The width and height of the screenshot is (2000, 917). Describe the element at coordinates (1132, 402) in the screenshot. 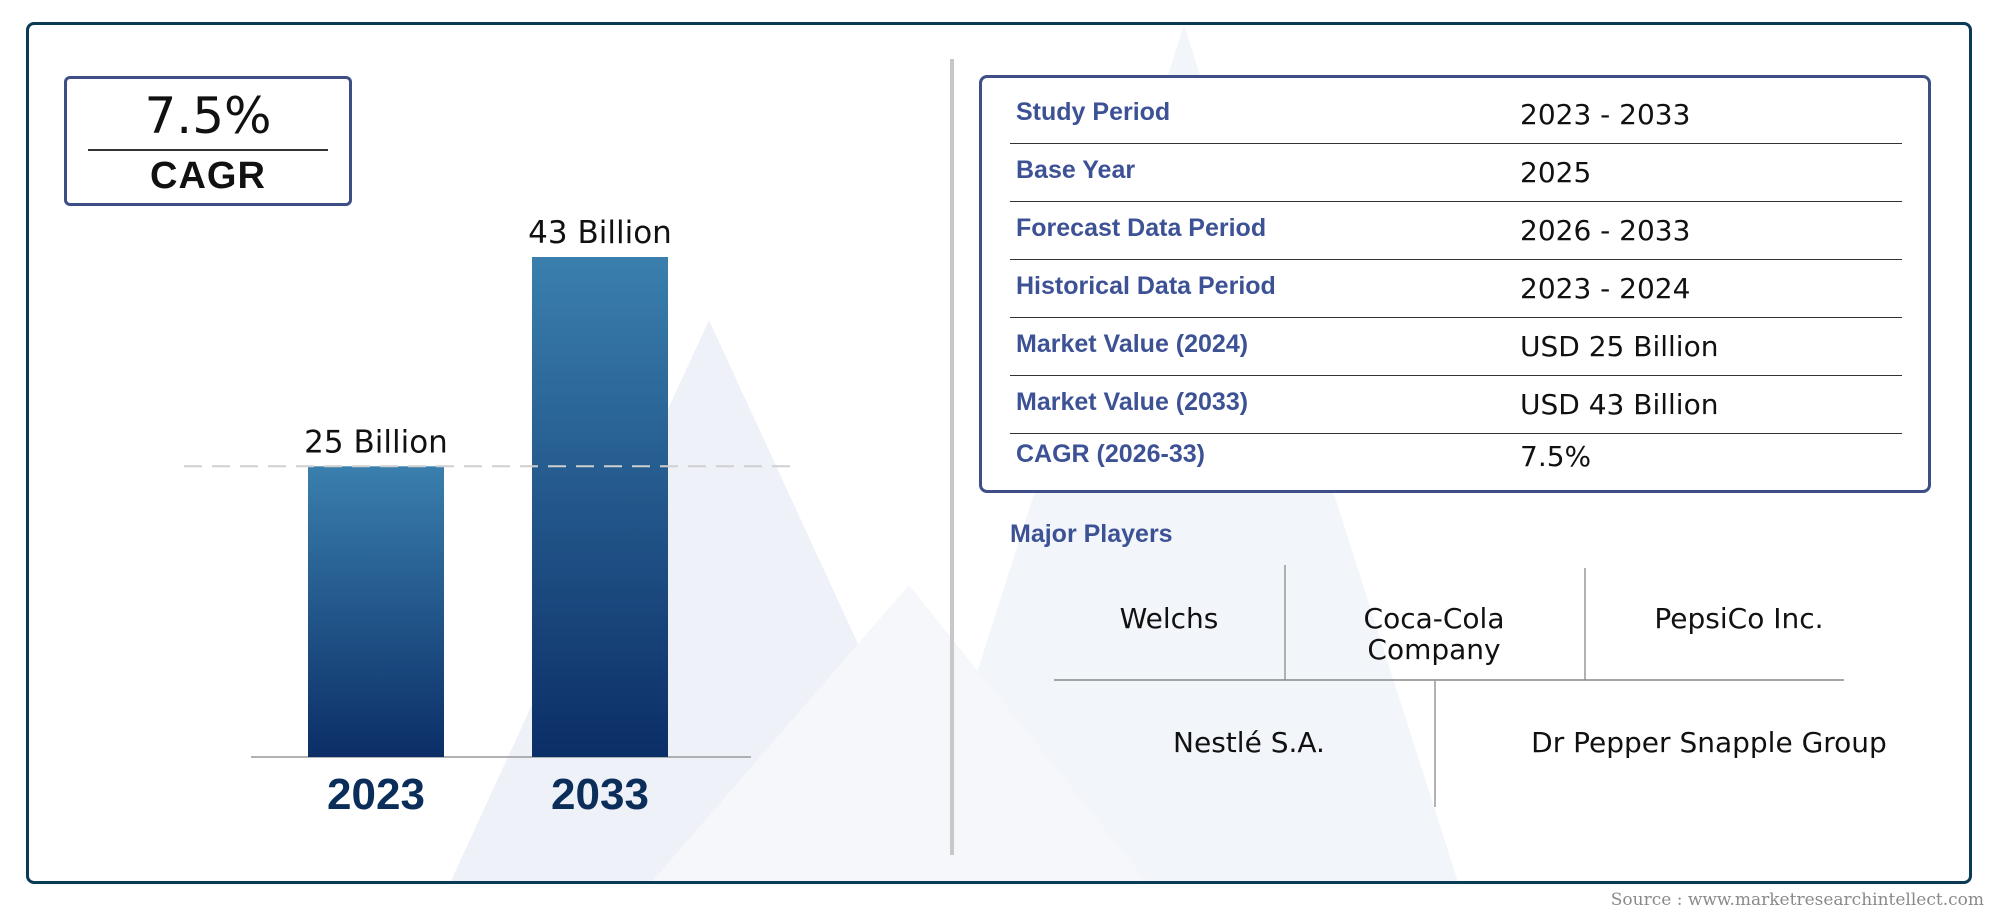

I see `summary-label: Market Value (2033)` at that location.